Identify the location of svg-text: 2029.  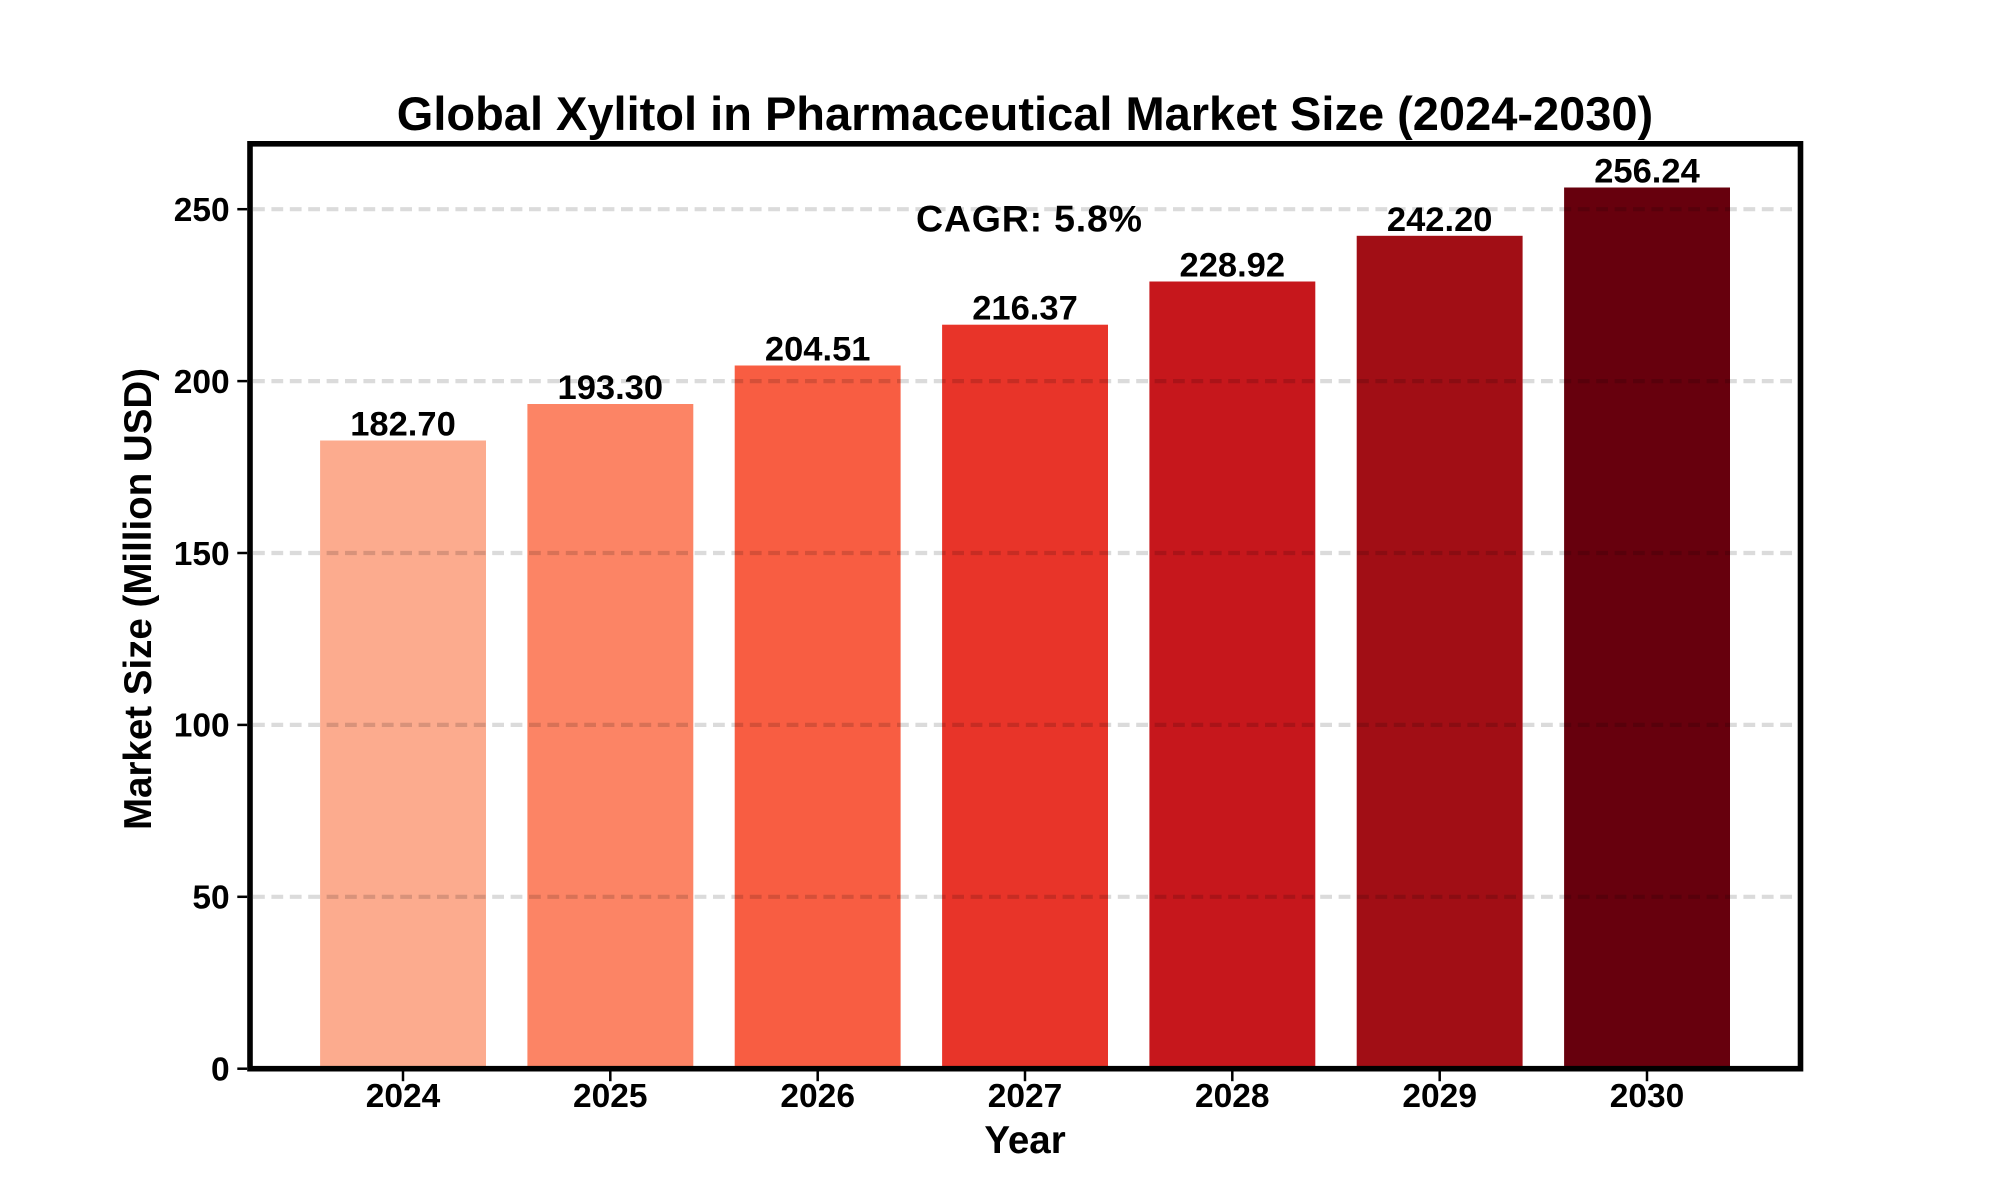
(1439, 1096).